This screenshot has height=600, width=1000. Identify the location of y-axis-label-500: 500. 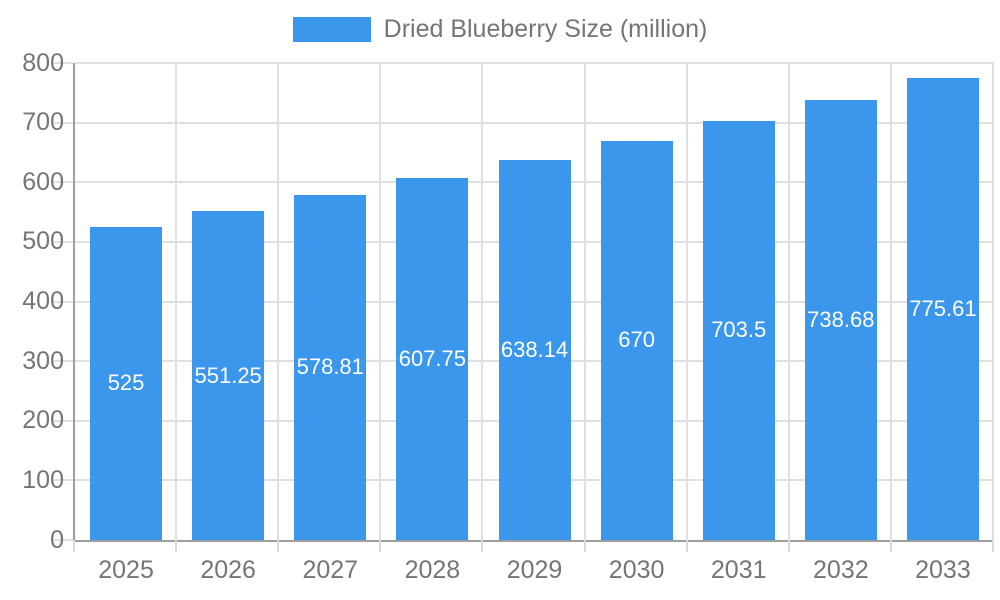
(43, 241).